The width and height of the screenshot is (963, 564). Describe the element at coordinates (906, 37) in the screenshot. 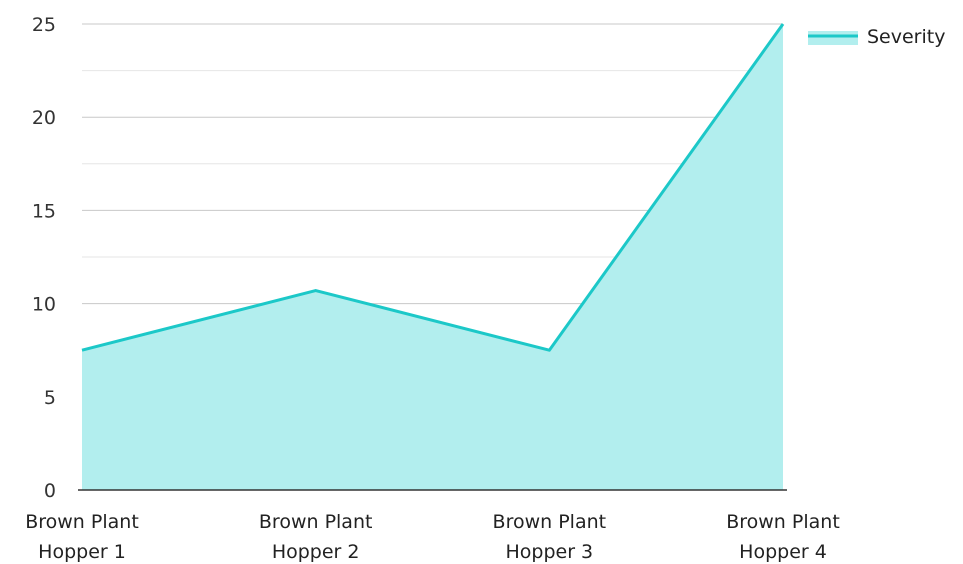

I see `legend-label-severity: Severity` at that location.